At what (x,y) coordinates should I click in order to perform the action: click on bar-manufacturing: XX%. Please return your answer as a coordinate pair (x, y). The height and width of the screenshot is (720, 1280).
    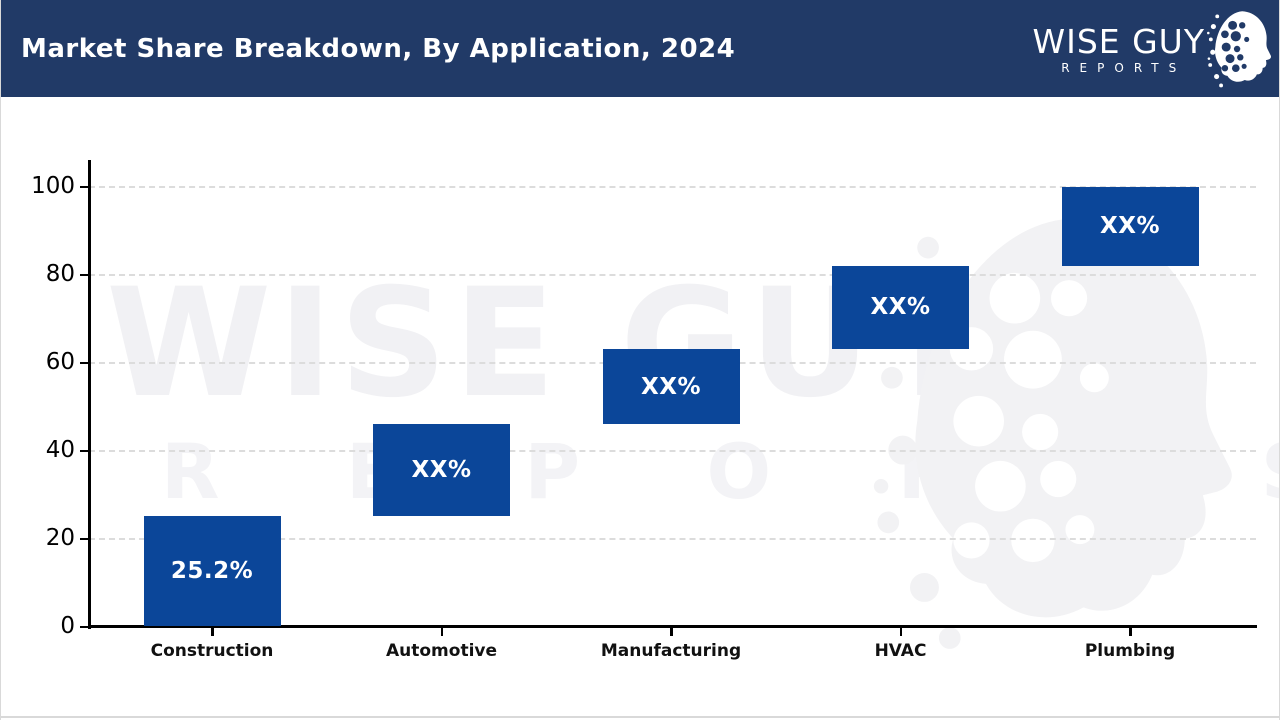
    Looking at the image, I should click on (671, 387).